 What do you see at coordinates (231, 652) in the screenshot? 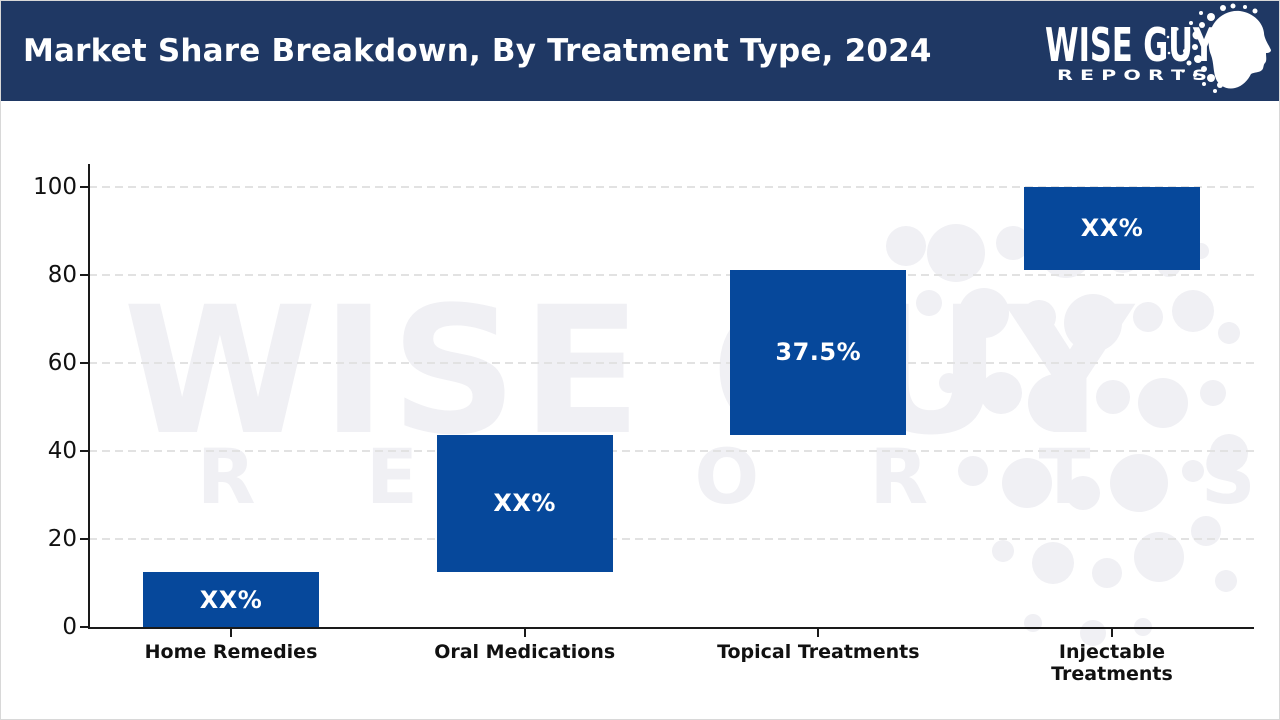
I see `x-axis-label: Home Remedies` at bounding box center [231, 652].